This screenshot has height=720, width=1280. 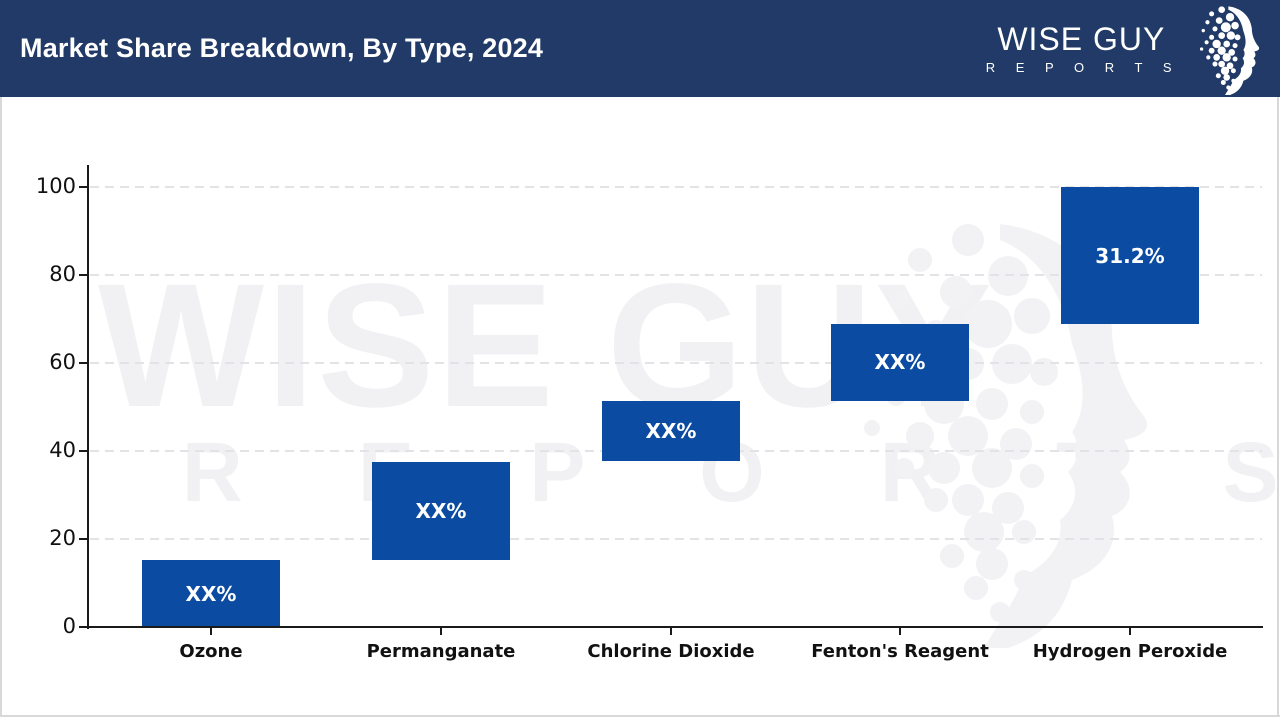 I want to click on brand-subtitle: R E P O R T S, so click(x=1082, y=67).